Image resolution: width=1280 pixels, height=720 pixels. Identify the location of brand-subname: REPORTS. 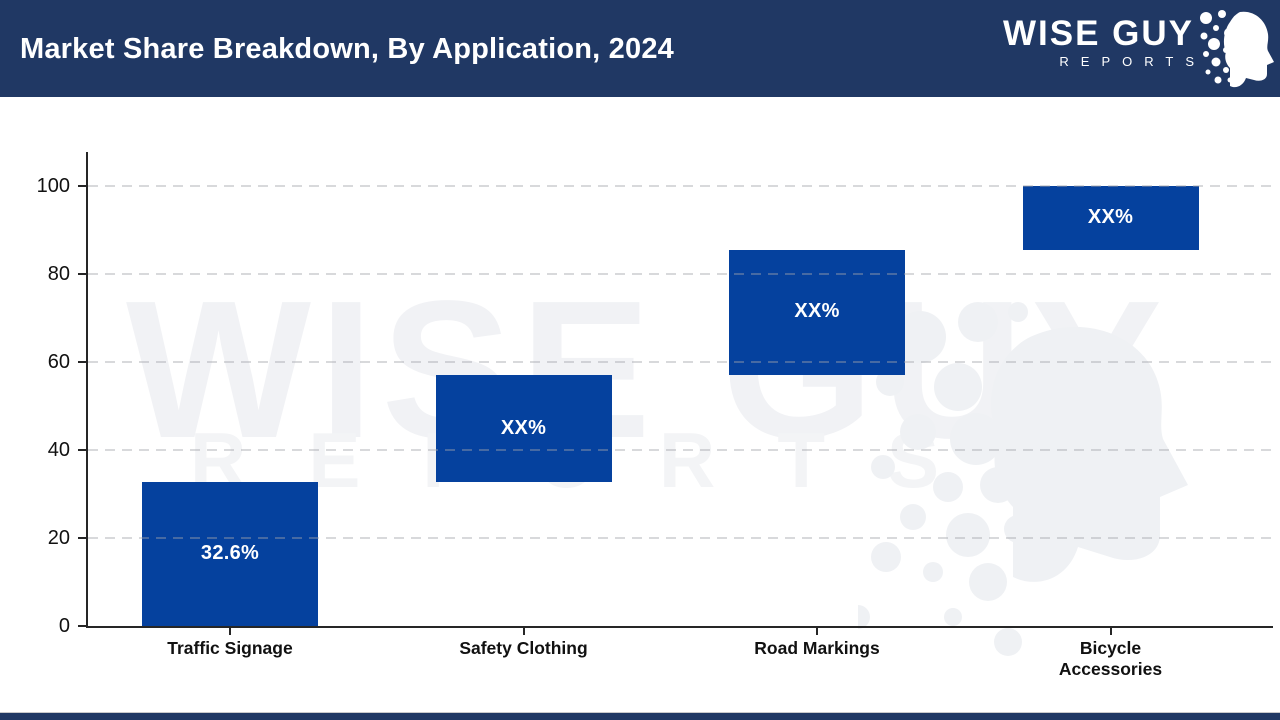
(1132, 61).